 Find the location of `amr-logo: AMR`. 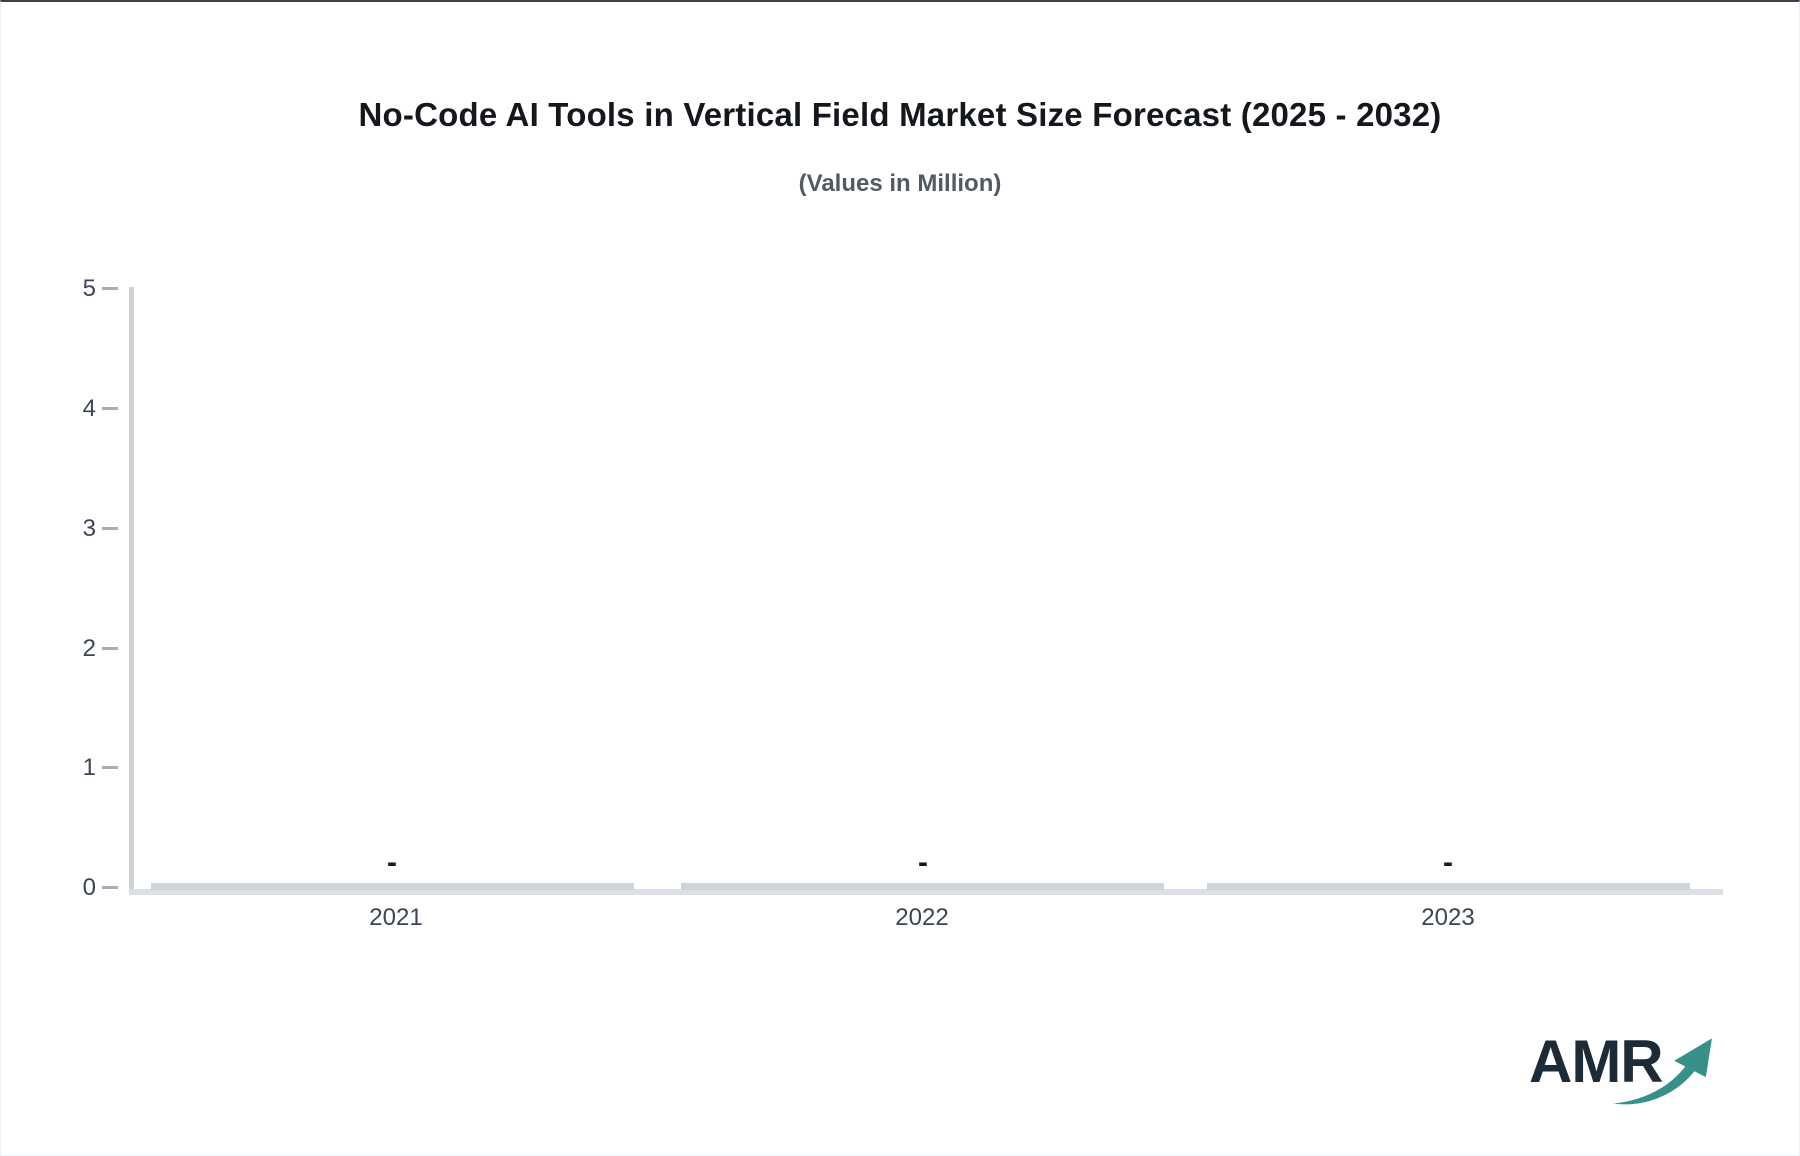

amr-logo: AMR is located at coordinates (1626, 1072).